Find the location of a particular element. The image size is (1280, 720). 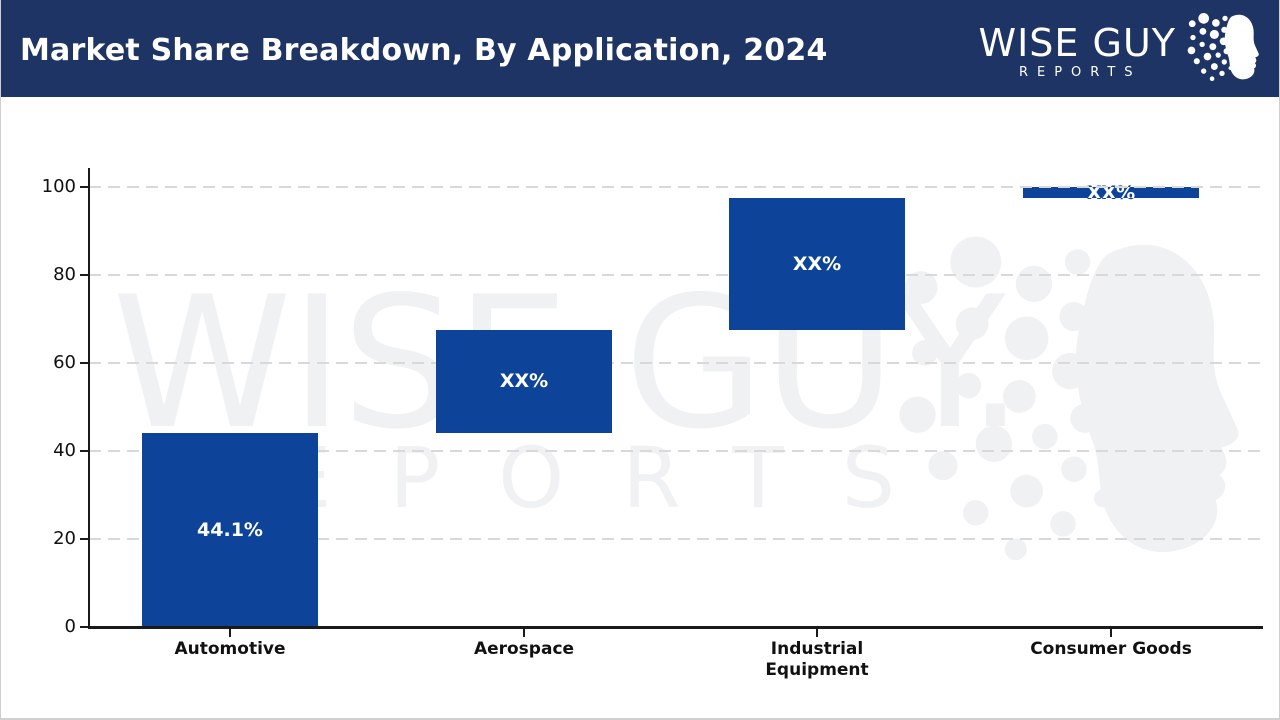

gridline-100-overlay is located at coordinates (676, 187).